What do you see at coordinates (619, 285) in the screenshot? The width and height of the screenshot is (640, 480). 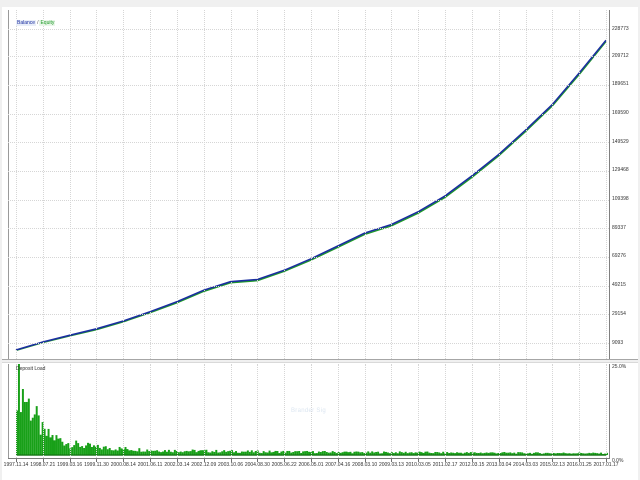 I see `y-axis-tick-label: 49215` at bounding box center [619, 285].